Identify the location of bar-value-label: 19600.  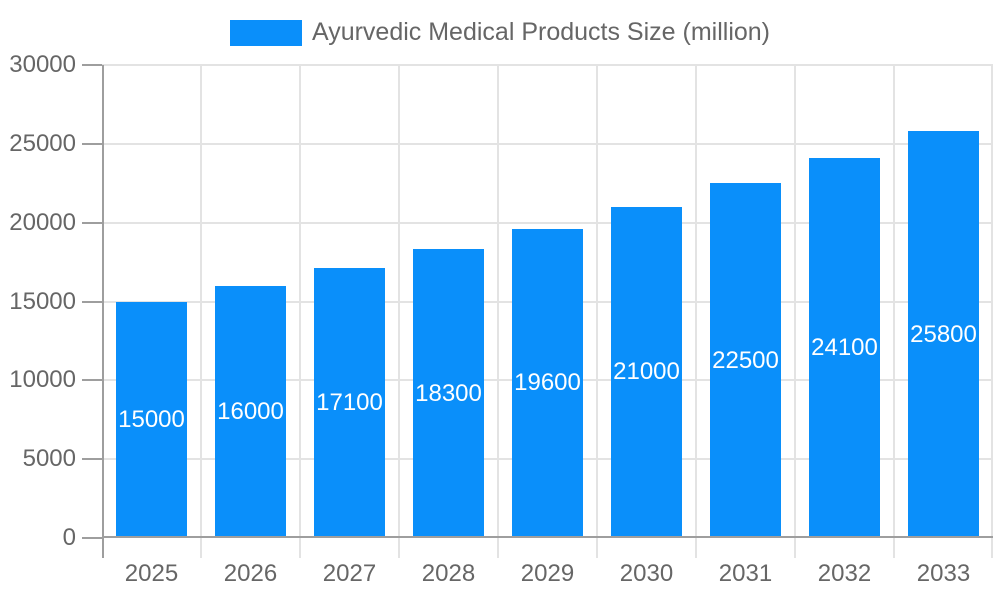
(547, 383).